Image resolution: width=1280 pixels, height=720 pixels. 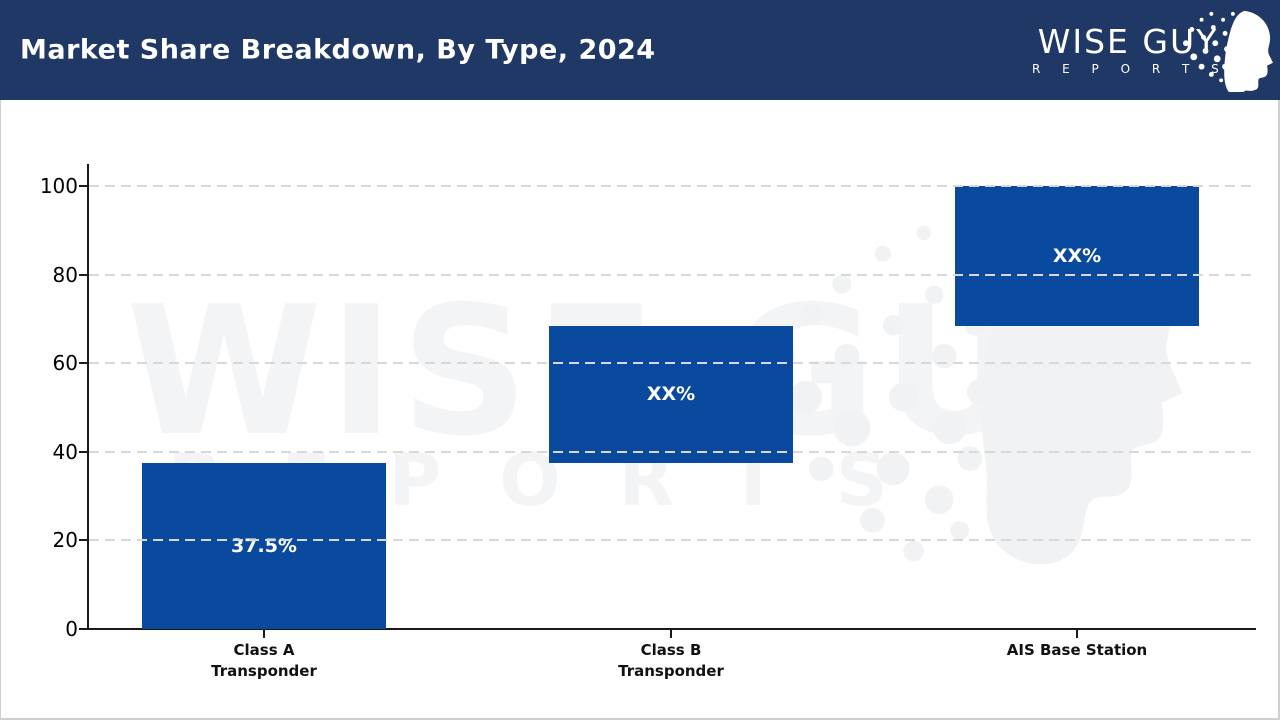 What do you see at coordinates (88, 397) in the screenshot?
I see `y-axis-line` at bounding box center [88, 397].